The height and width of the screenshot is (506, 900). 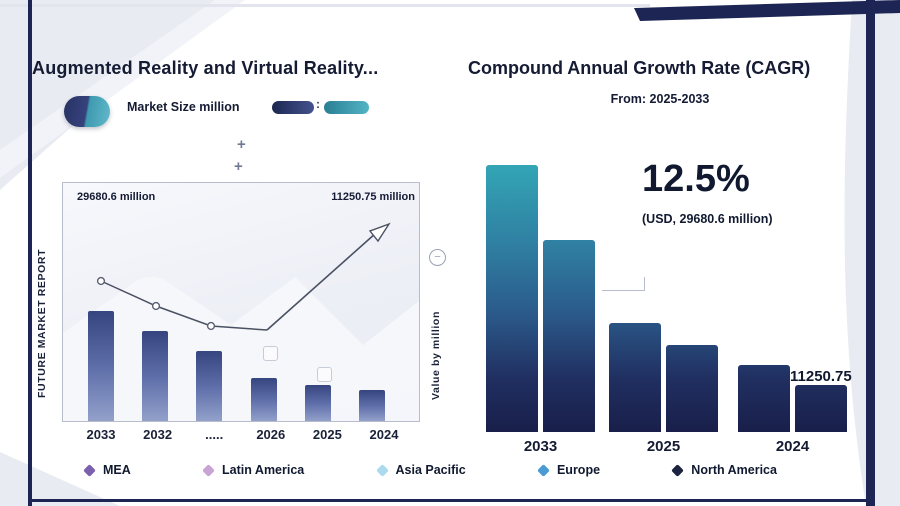 I want to click on region-legend-item-asia-pacific: Asia Pacific, so click(x=420, y=470).